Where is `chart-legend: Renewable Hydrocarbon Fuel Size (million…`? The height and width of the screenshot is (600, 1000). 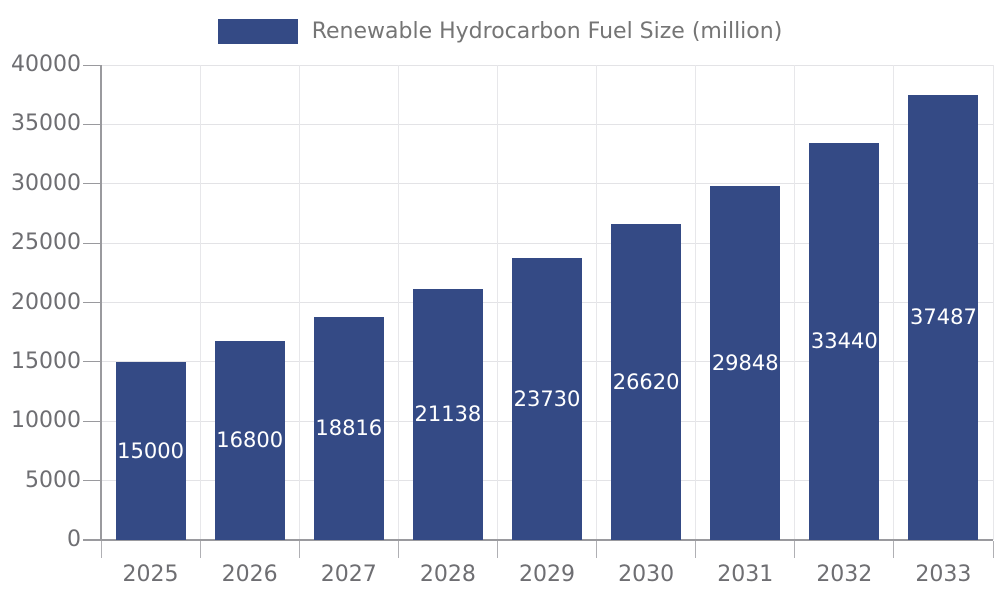 chart-legend: Renewable Hydrocarbon Fuel Size (million… is located at coordinates (500, 31).